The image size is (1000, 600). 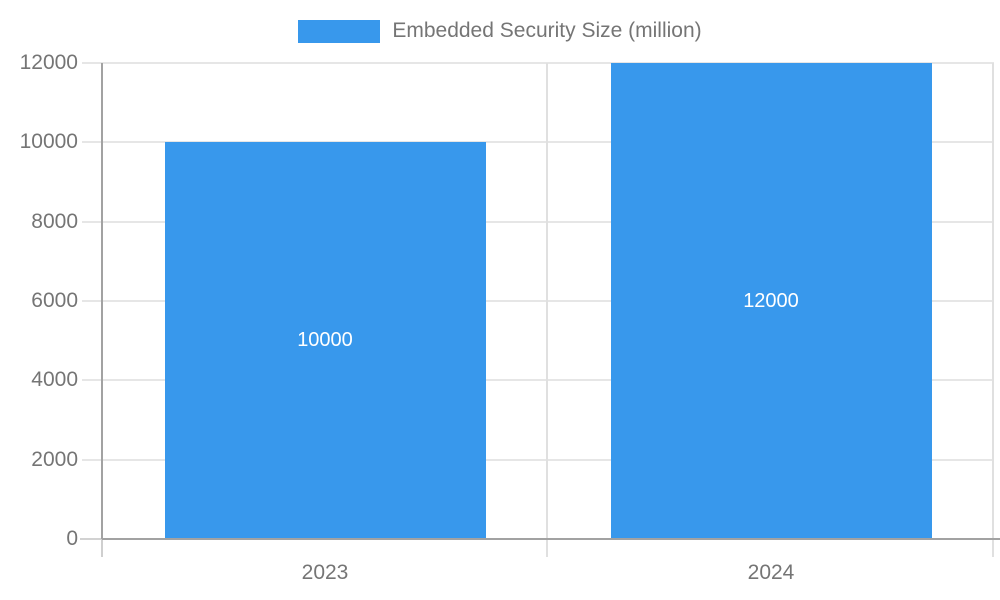 What do you see at coordinates (54, 221) in the screenshot?
I see `y-axis-tick-label: 8000` at bounding box center [54, 221].